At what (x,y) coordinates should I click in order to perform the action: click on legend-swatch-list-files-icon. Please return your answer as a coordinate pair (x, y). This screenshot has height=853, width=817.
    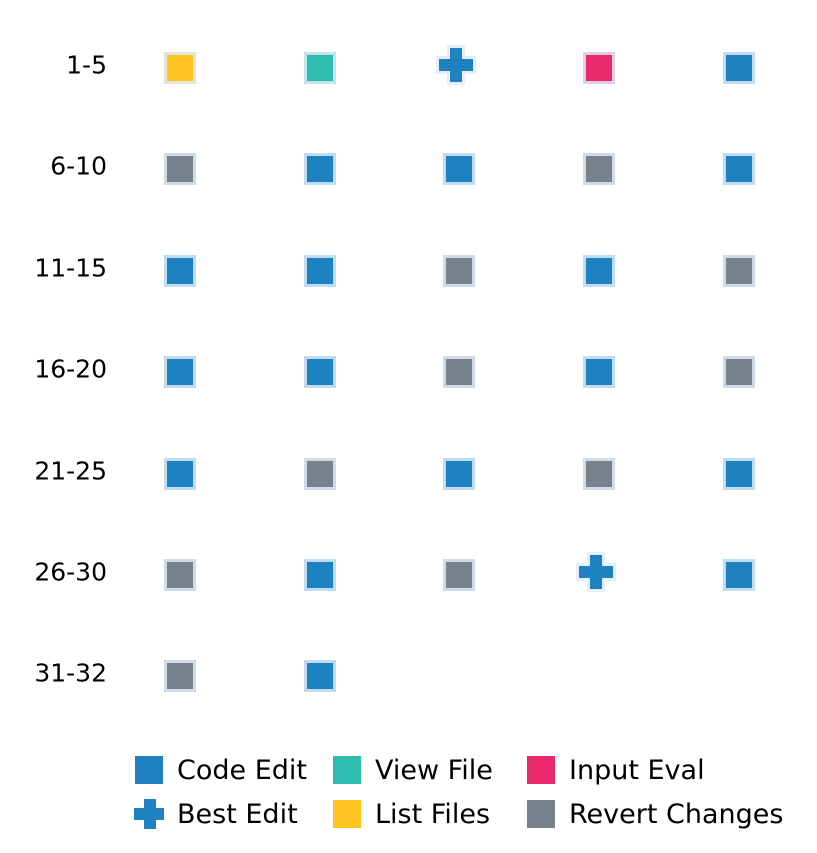
    Looking at the image, I should click on (347, 814).